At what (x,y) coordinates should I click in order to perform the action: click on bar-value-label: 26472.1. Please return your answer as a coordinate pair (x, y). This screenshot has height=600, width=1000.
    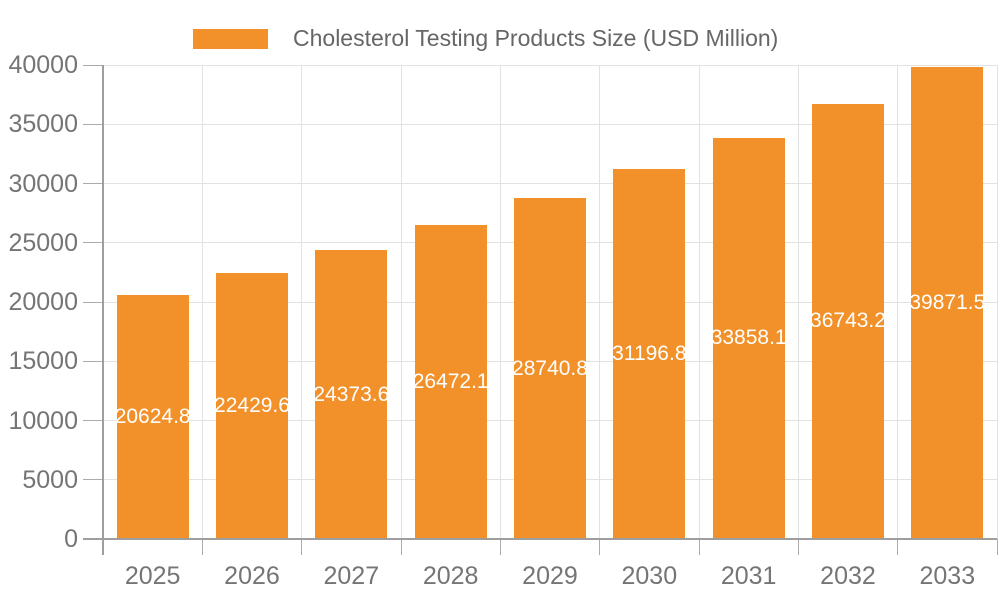
    Looking at the image, I should click on (450, 382).